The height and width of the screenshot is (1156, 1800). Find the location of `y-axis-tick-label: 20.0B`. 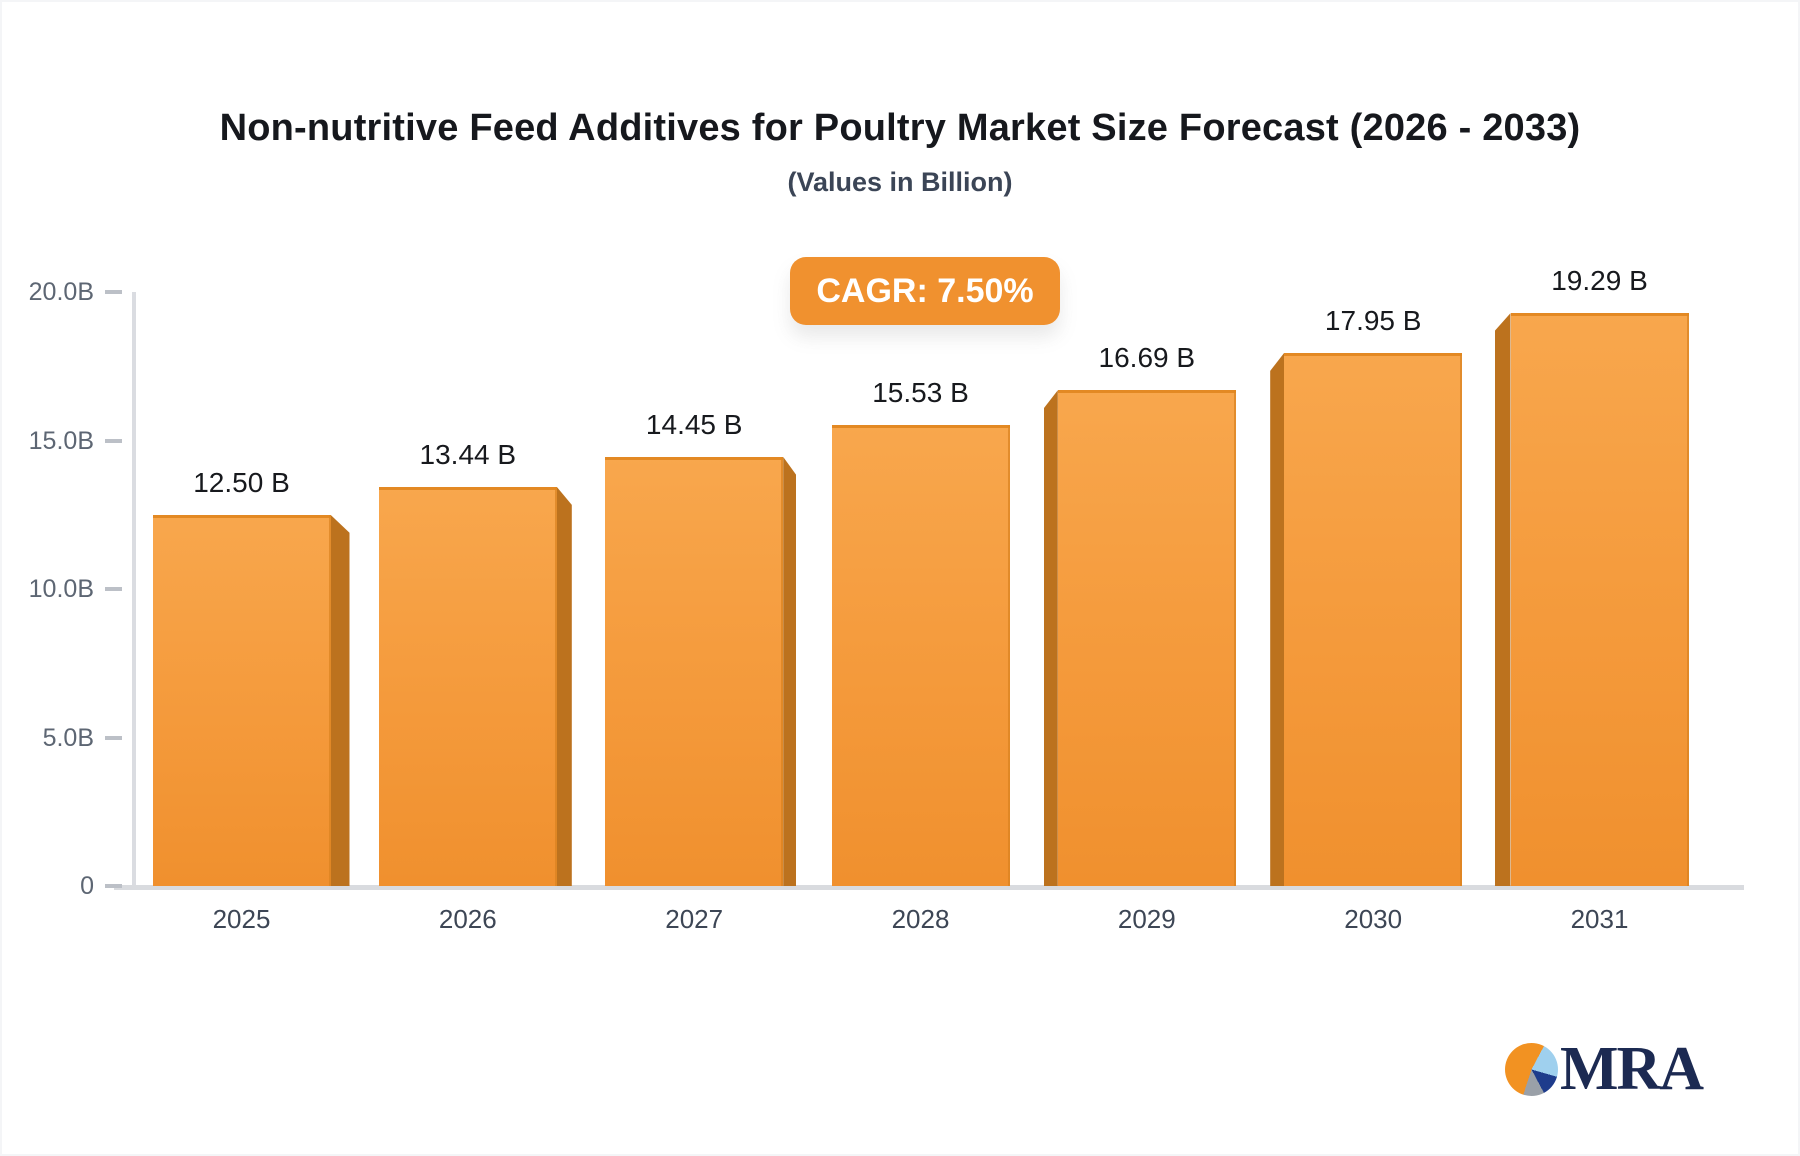

y-axis-tick-label: 20.0B is located at coordinates (61, 292).